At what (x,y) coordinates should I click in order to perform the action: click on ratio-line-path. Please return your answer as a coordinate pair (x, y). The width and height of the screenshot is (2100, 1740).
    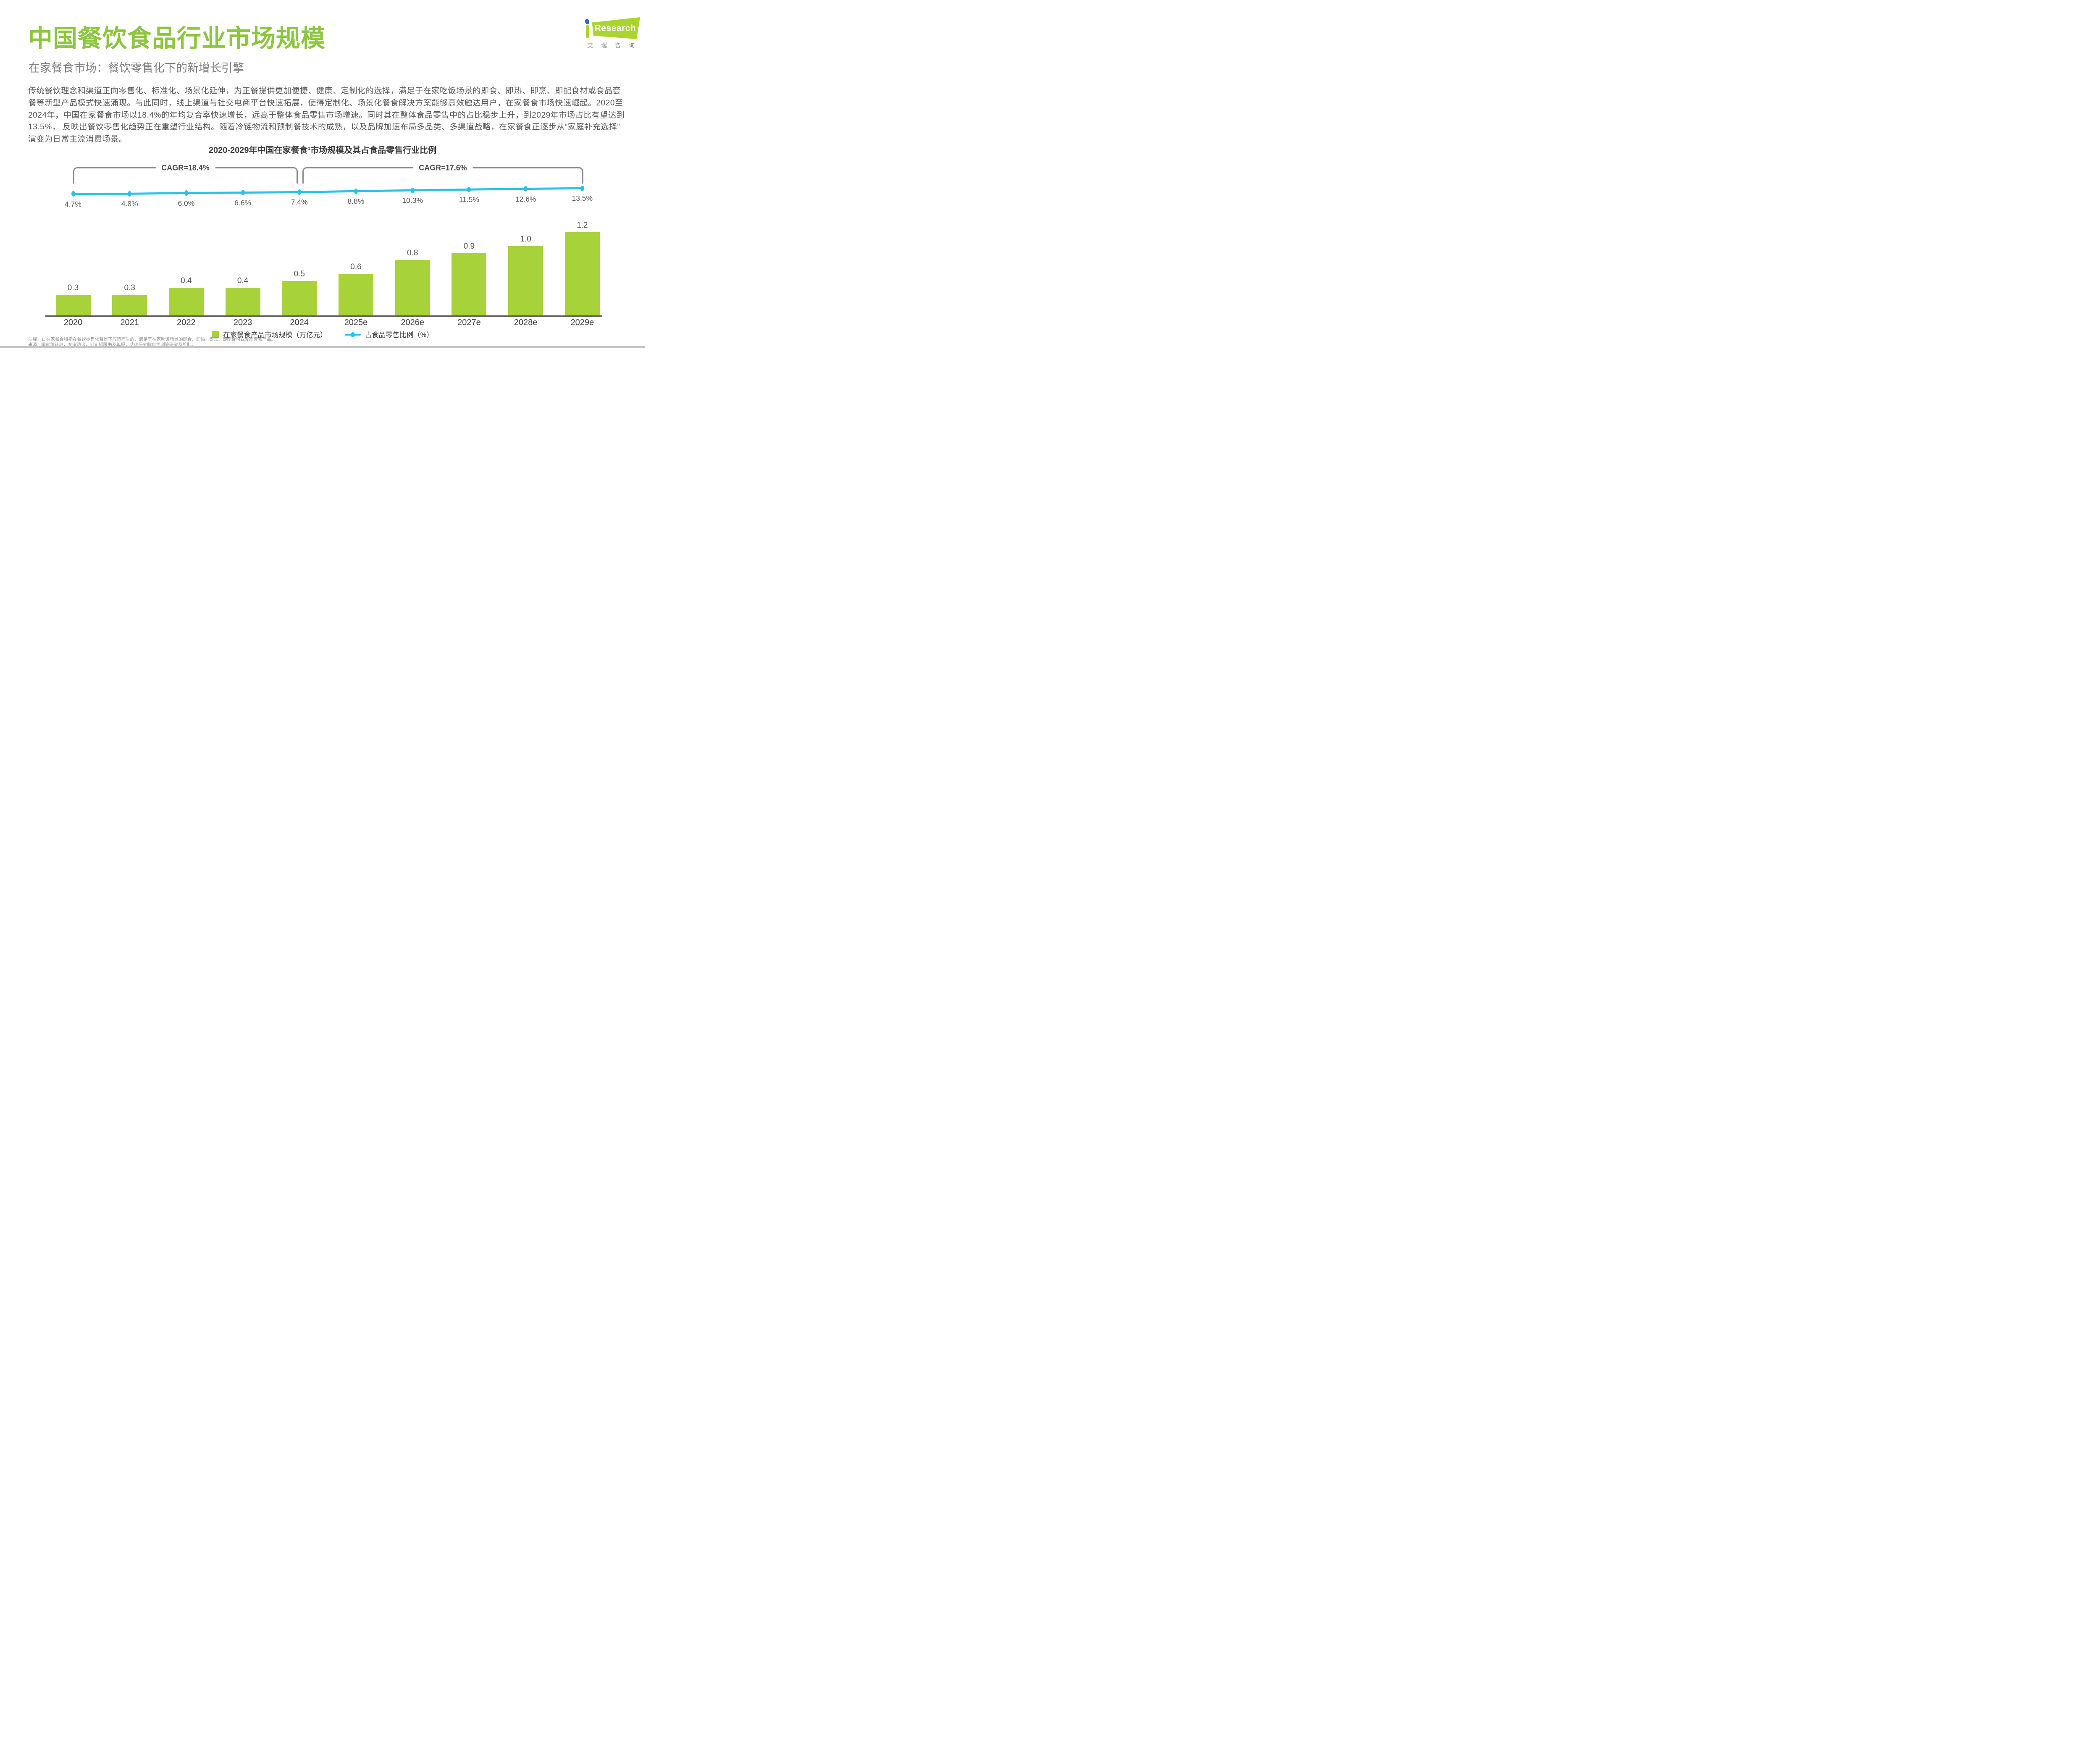
    Looking at the image, I should click on (328, 191).